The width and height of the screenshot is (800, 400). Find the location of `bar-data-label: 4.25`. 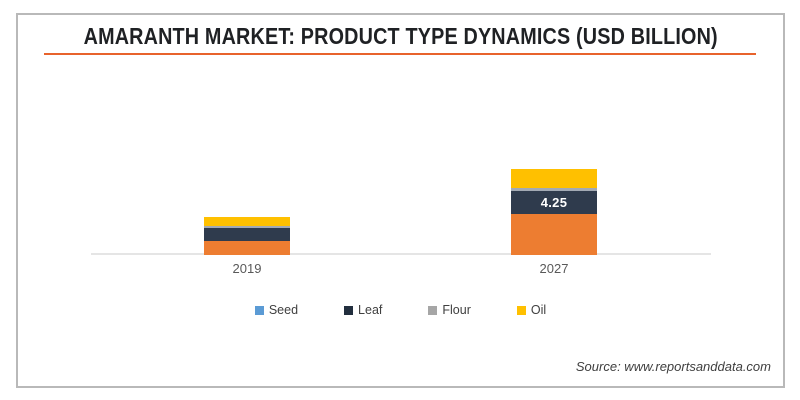

bar-data-label: 4.25 is located at coordinates (554, 202).